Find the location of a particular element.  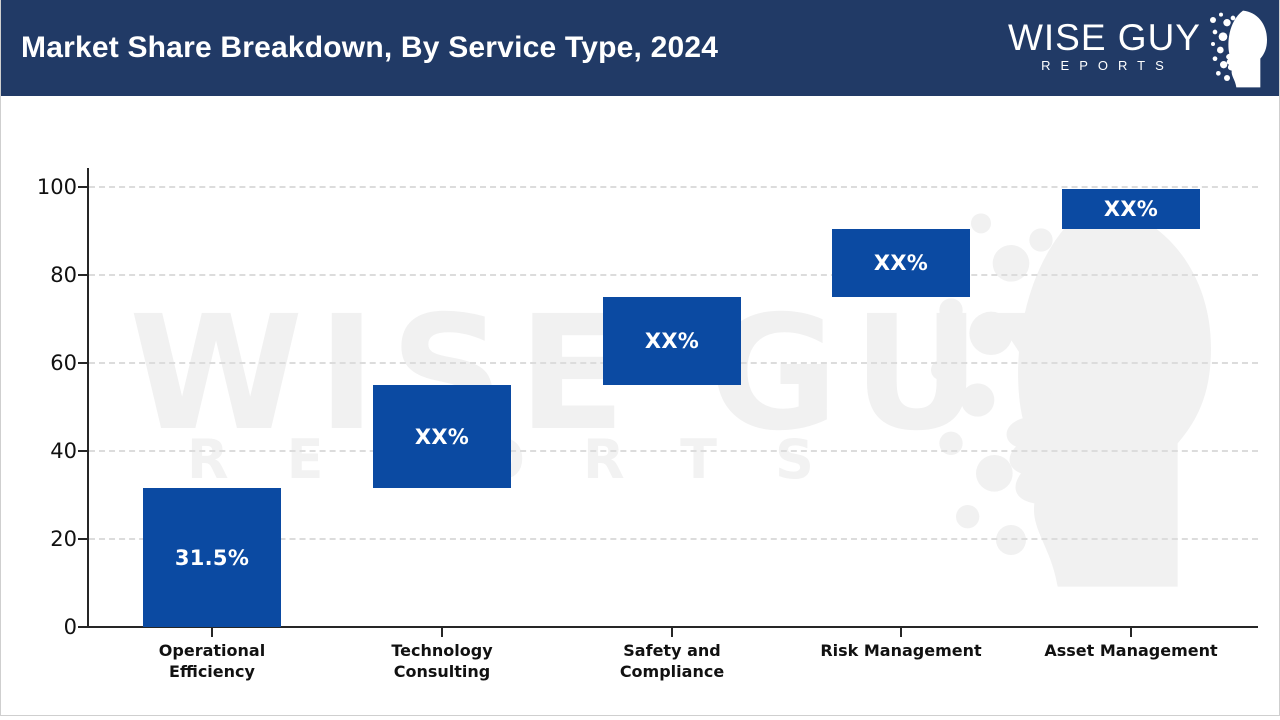

x-category-label-line: Efficiency is located at coordinates (212, 671).